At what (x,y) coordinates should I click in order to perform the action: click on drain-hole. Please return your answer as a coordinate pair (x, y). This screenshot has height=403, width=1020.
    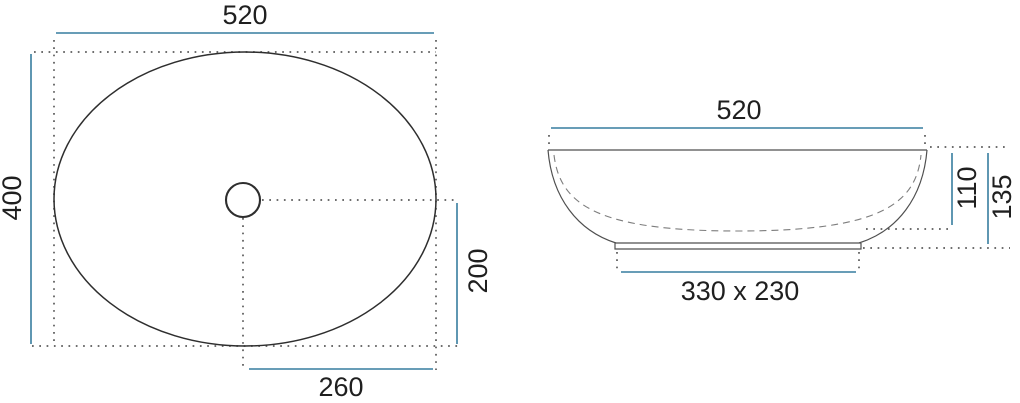
    Looking at the image, I should click on (243, 200).